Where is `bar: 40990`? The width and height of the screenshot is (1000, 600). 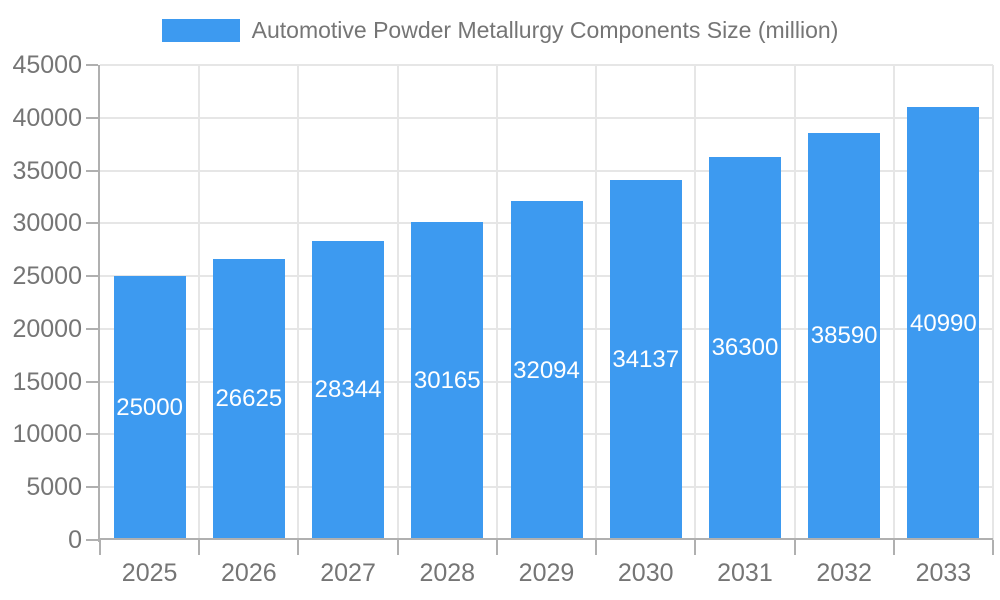
bar: 40990 is located at coordinates (943, 323).